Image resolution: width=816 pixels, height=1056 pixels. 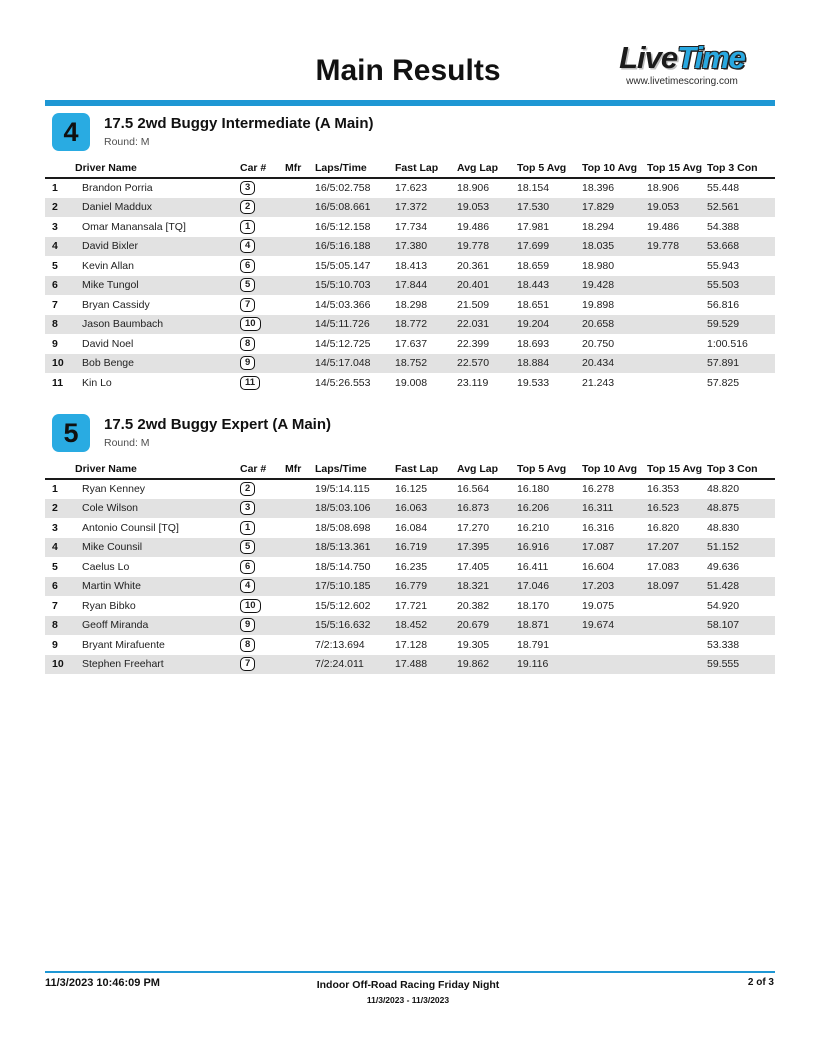 I want to click on top15-cell: 19.778, so click(x=677, y=246).